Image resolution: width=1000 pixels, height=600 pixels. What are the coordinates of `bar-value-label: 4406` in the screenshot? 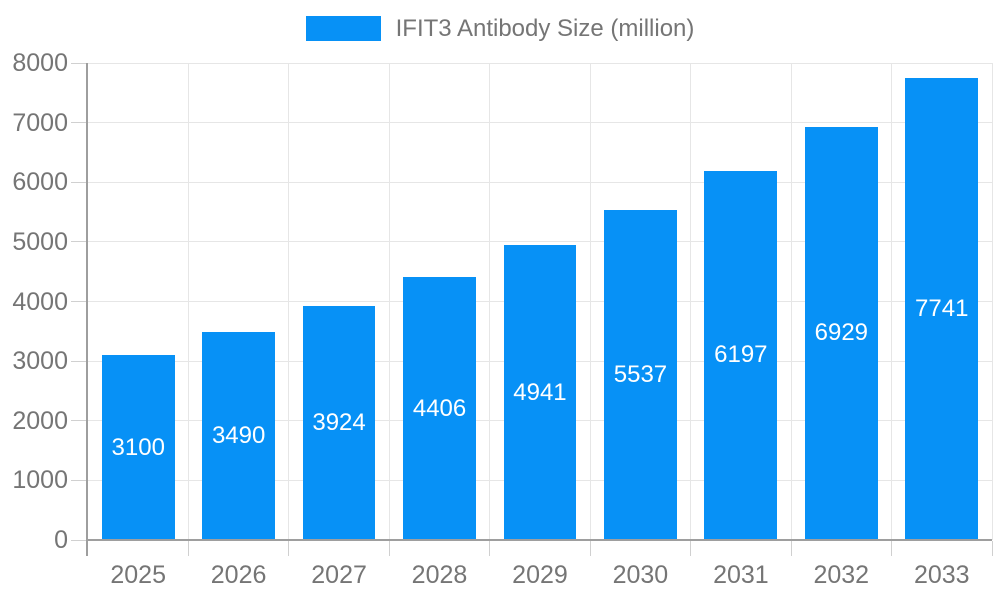 It's located at (439, 408).